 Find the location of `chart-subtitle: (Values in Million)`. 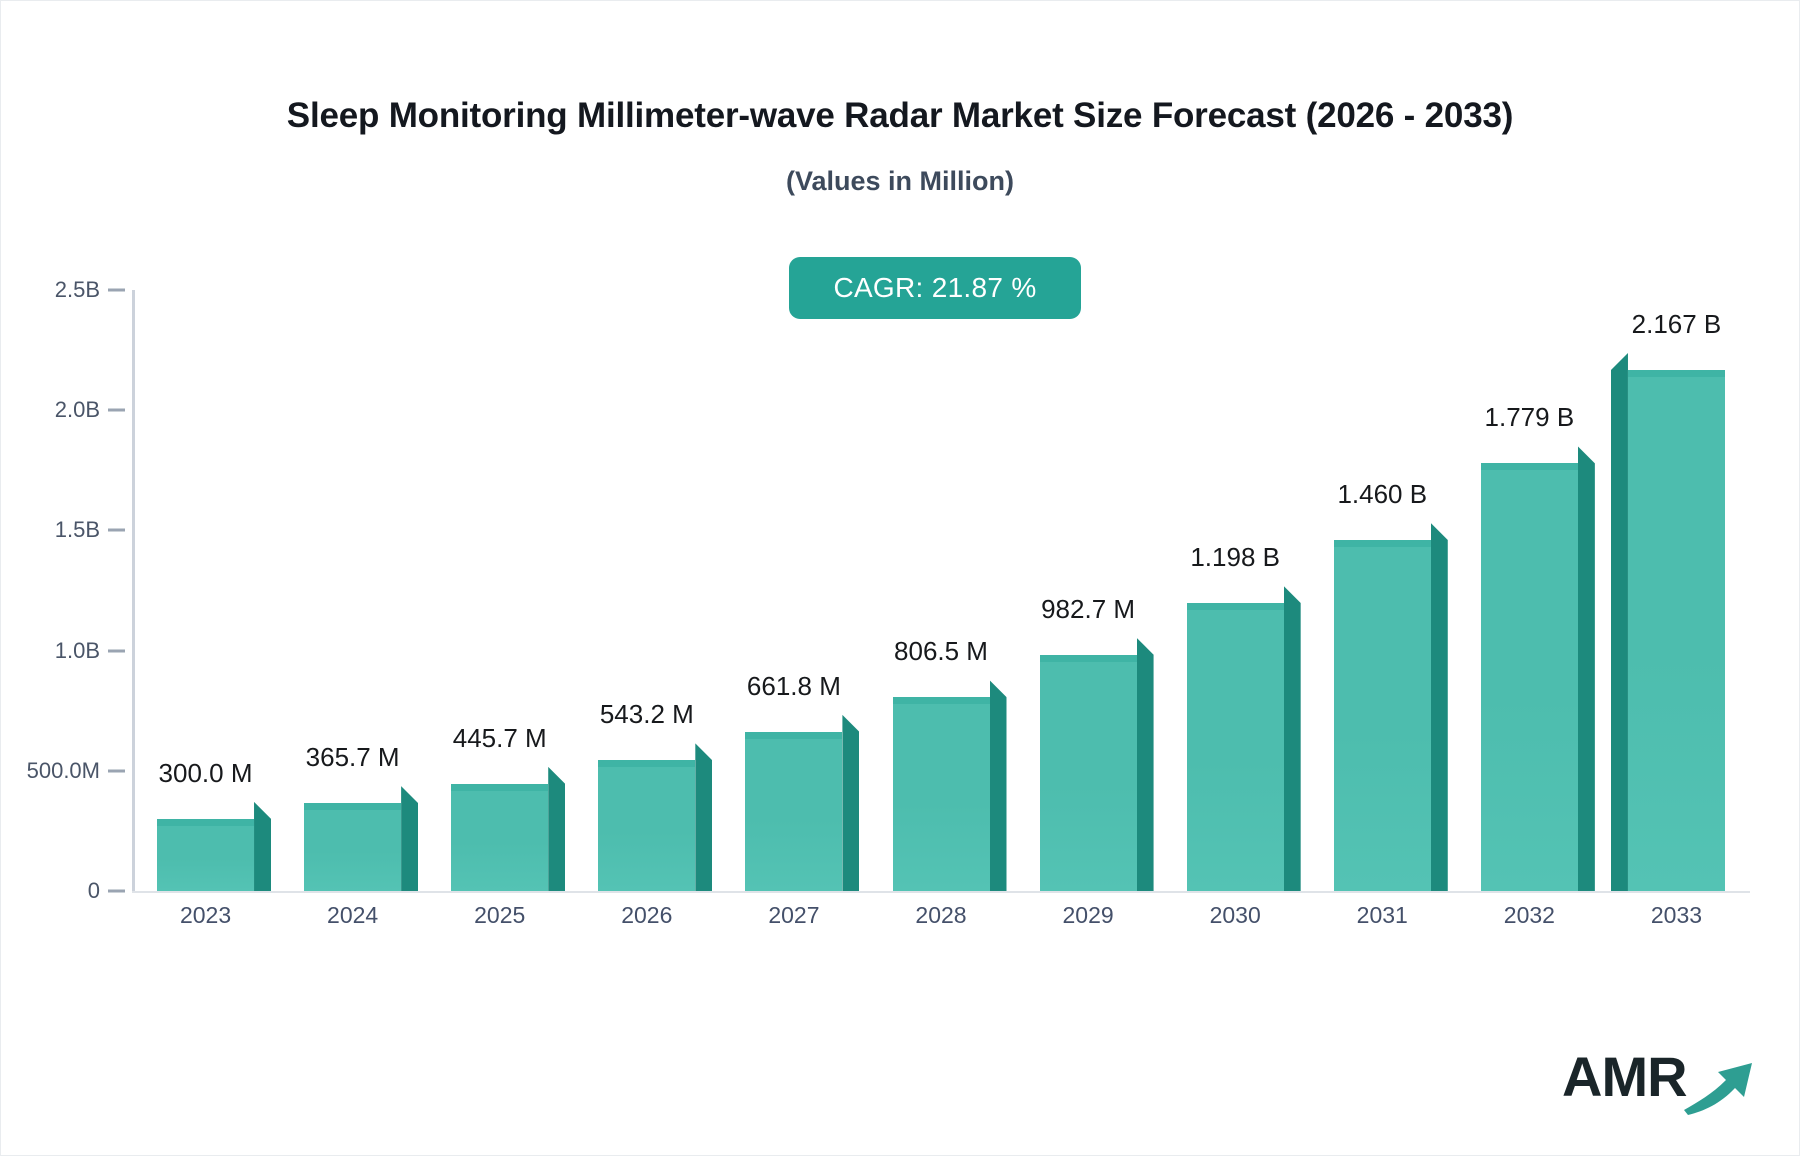

chart-subtitle: (Values in Million) is located at coordinates (900, 181).